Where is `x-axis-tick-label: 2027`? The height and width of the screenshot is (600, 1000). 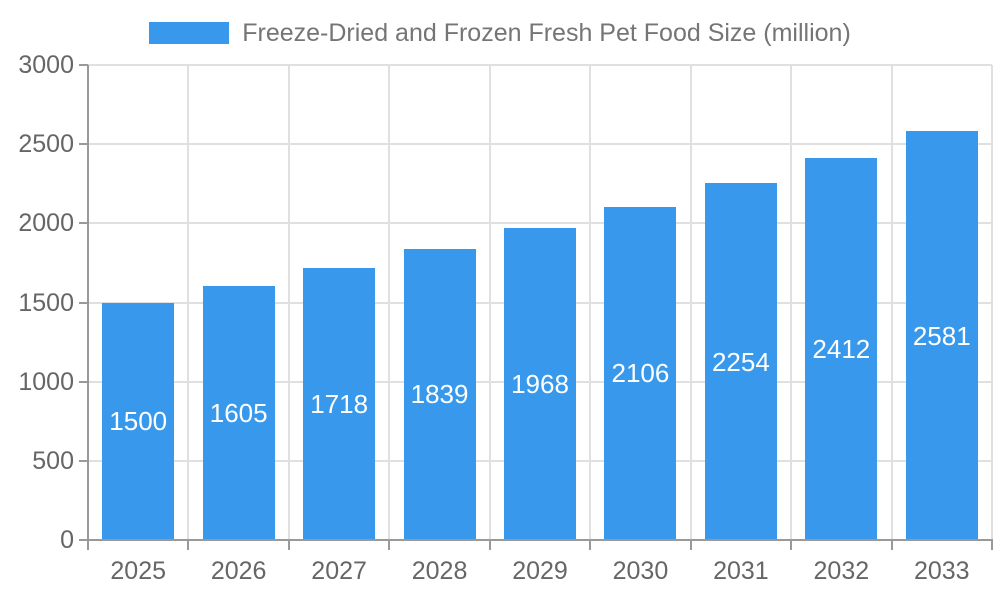
x-axis-tick-label: 2027 is located at coordinates (339, 571).